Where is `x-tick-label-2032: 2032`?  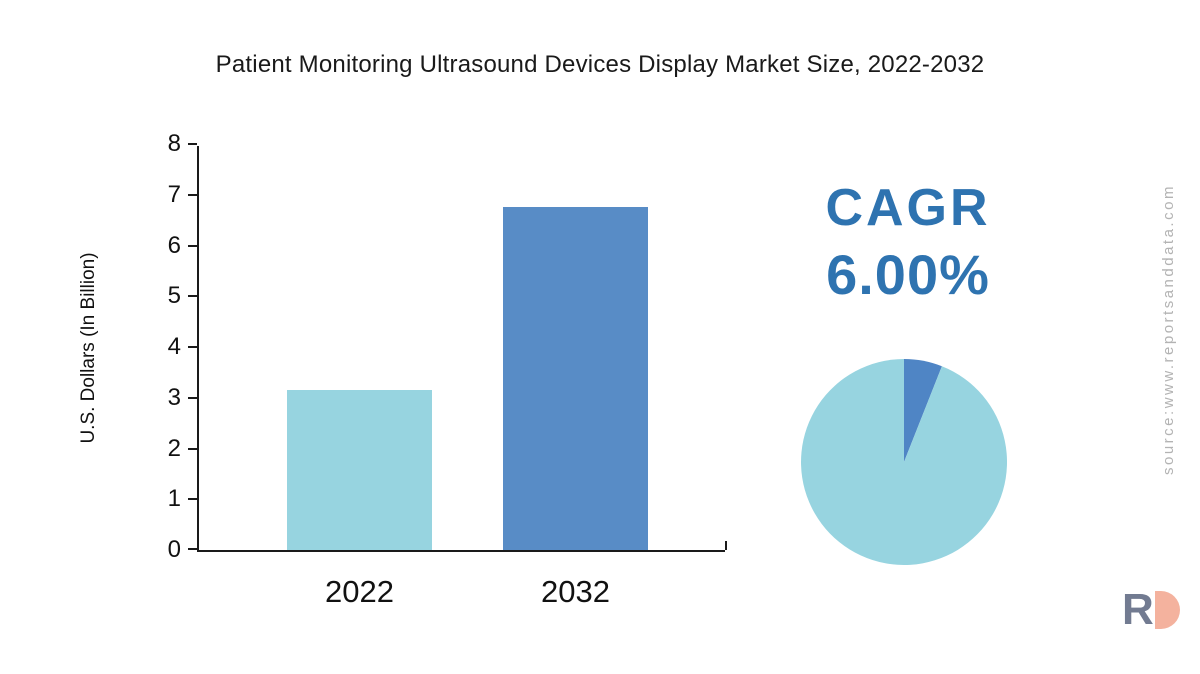
x-tick-label-2032: 2032 is located at coordinates (575, 591).